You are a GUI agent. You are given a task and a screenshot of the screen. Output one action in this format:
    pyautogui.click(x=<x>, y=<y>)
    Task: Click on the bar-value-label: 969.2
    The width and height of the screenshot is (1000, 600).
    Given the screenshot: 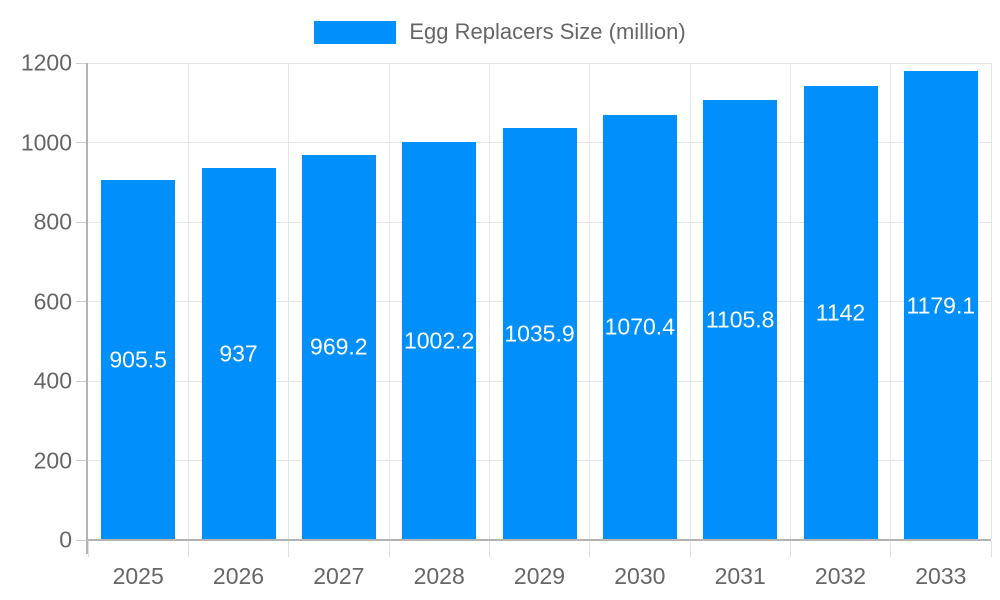 What is the action you would take?
    pyautogui.click(x=339, y=346)
    